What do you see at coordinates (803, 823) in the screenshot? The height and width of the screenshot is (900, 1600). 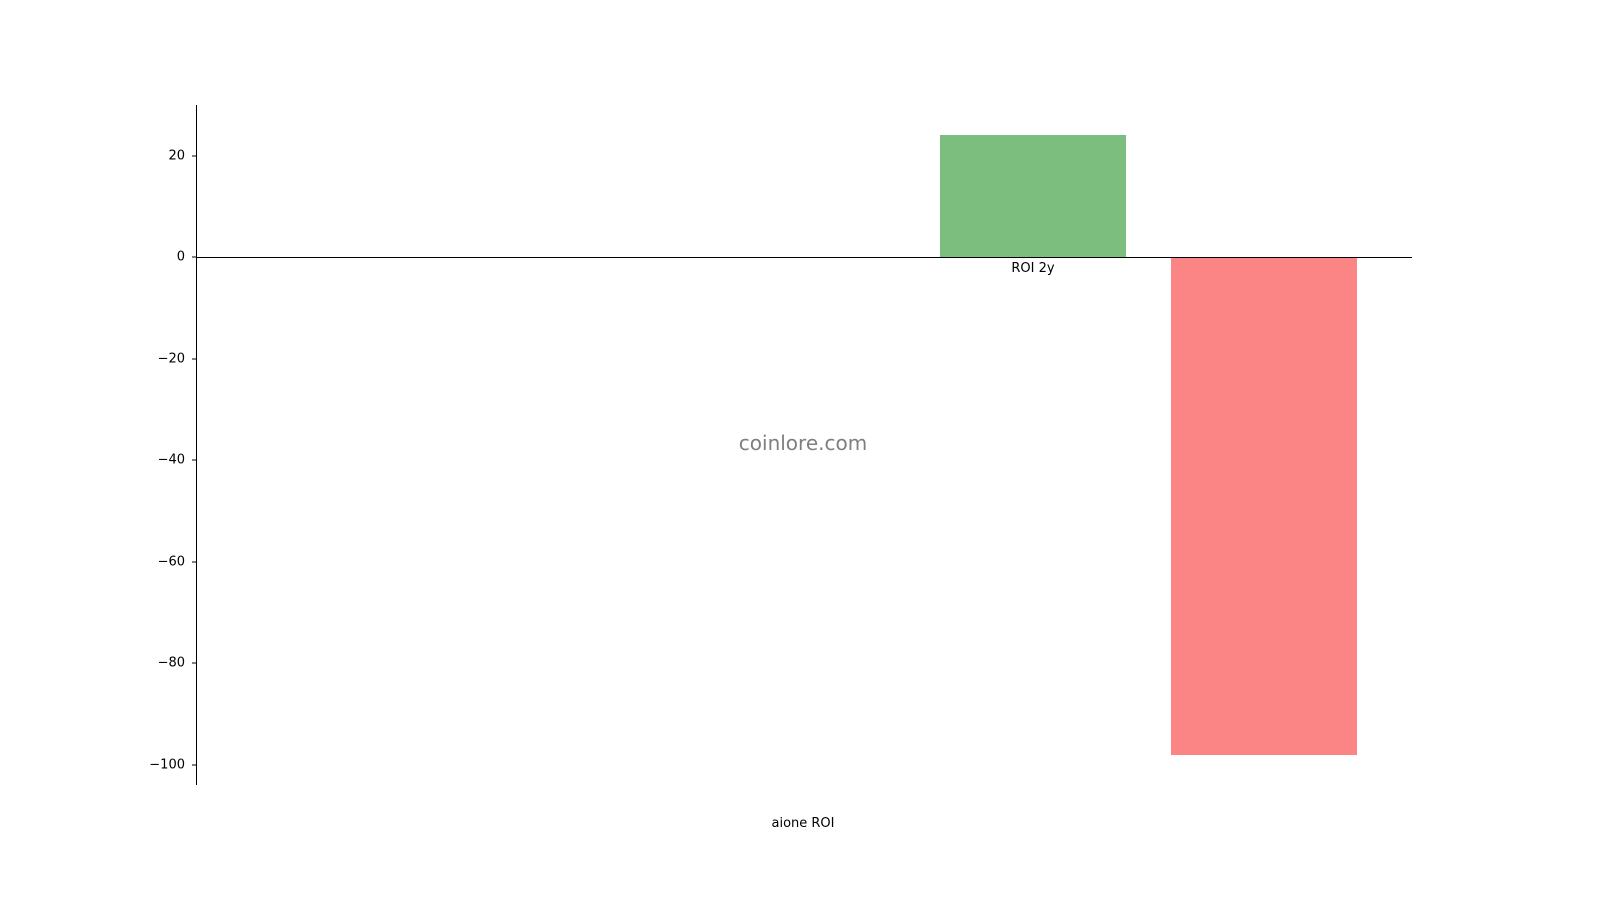 I see `x-axis-title: aione ROI` at bounding box center [803, 823].